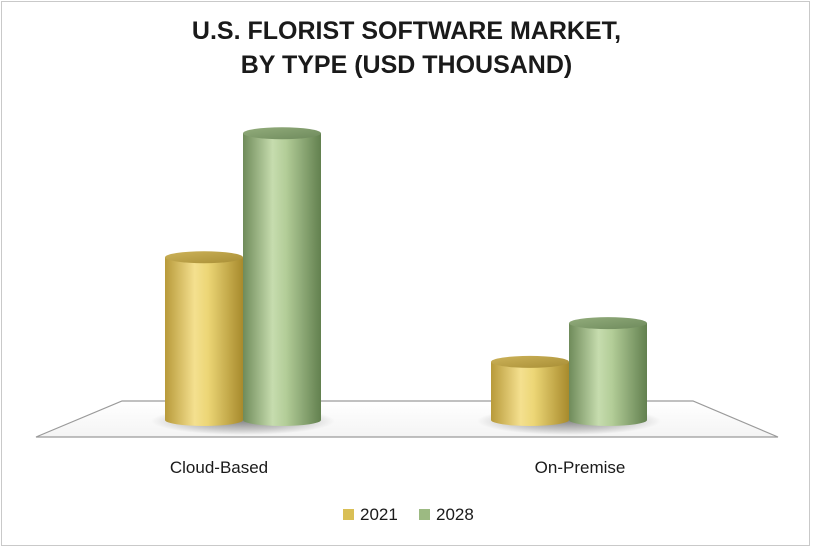 Image resolution: width=813 pixels, height=549 pixels. I want to click on legend-swatch-2028, so click(424, 514).